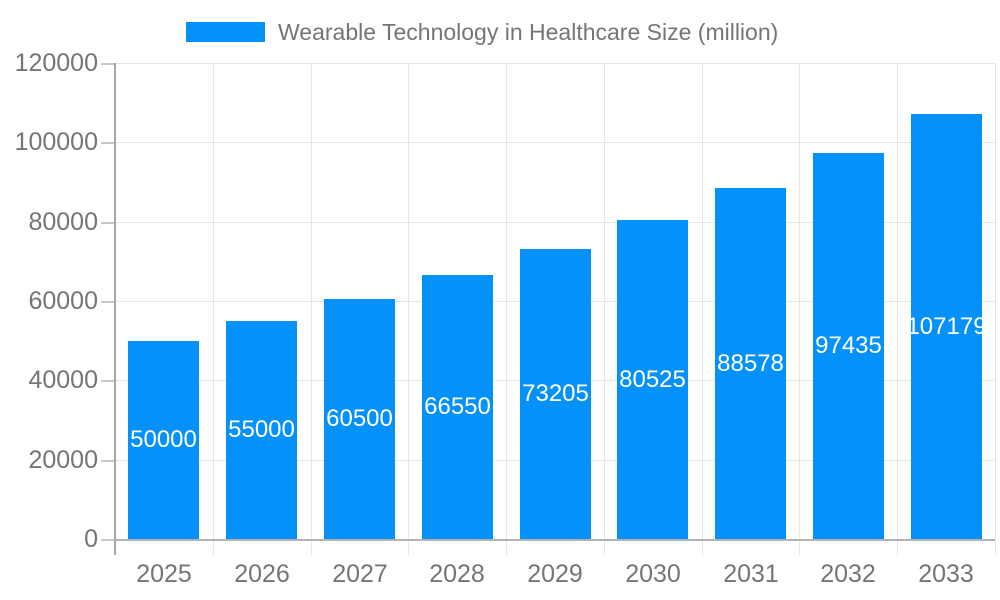  I want to click on bar: 66550, so click(457, 407).